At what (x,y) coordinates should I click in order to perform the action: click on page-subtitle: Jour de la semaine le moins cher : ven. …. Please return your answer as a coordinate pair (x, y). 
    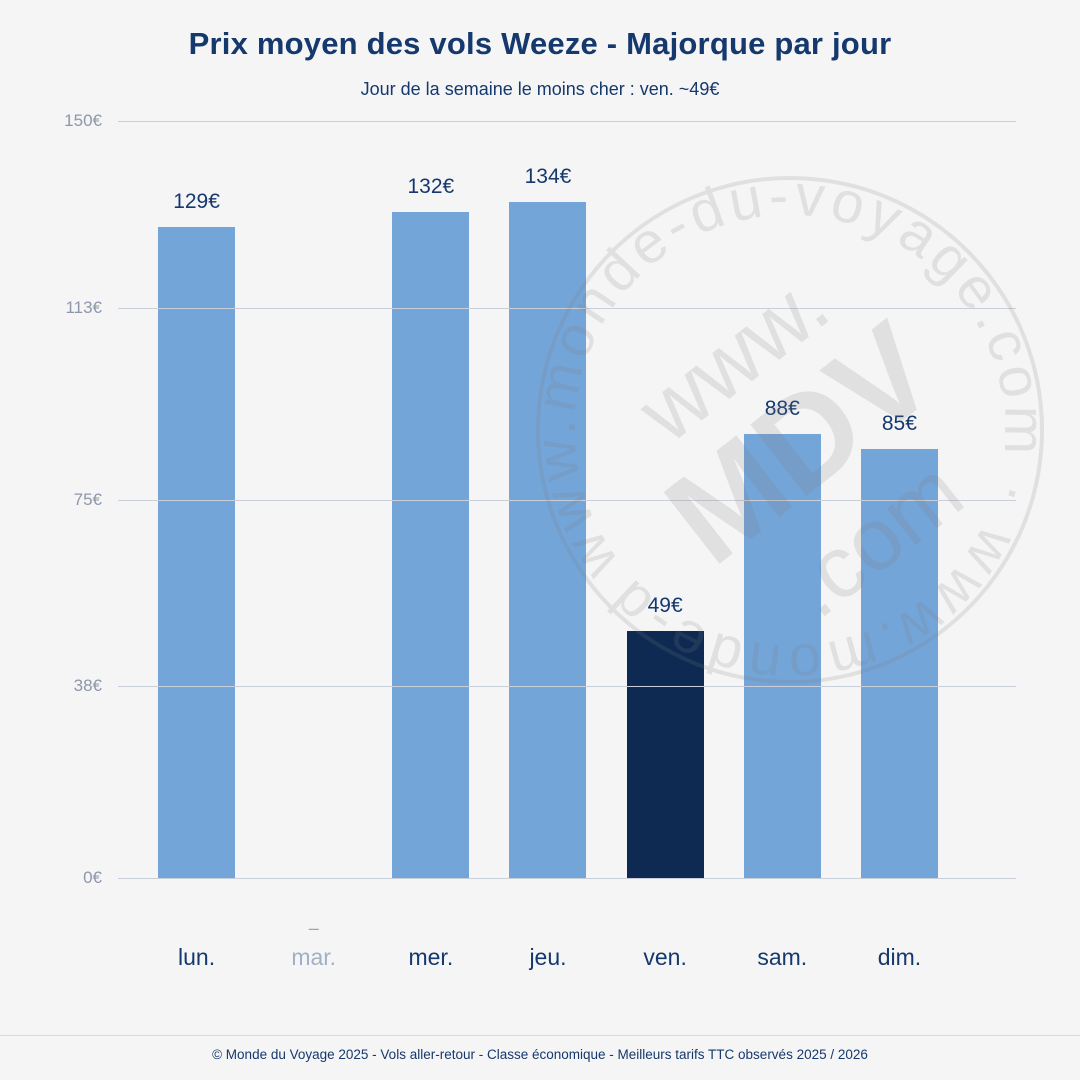
    Looking at the image, I should click on (540, 89).